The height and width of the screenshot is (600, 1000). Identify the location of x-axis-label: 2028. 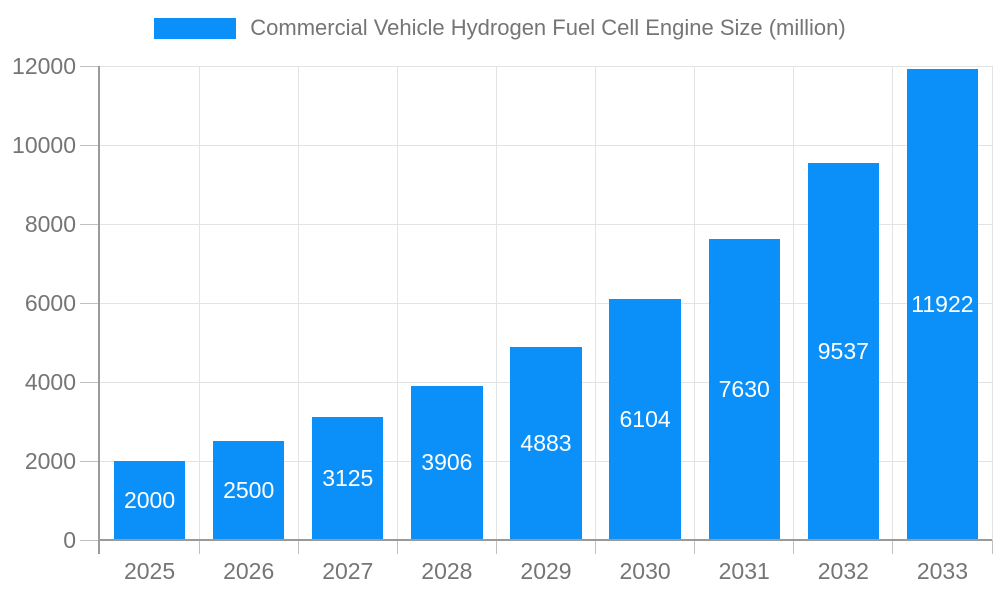
(447, 571).